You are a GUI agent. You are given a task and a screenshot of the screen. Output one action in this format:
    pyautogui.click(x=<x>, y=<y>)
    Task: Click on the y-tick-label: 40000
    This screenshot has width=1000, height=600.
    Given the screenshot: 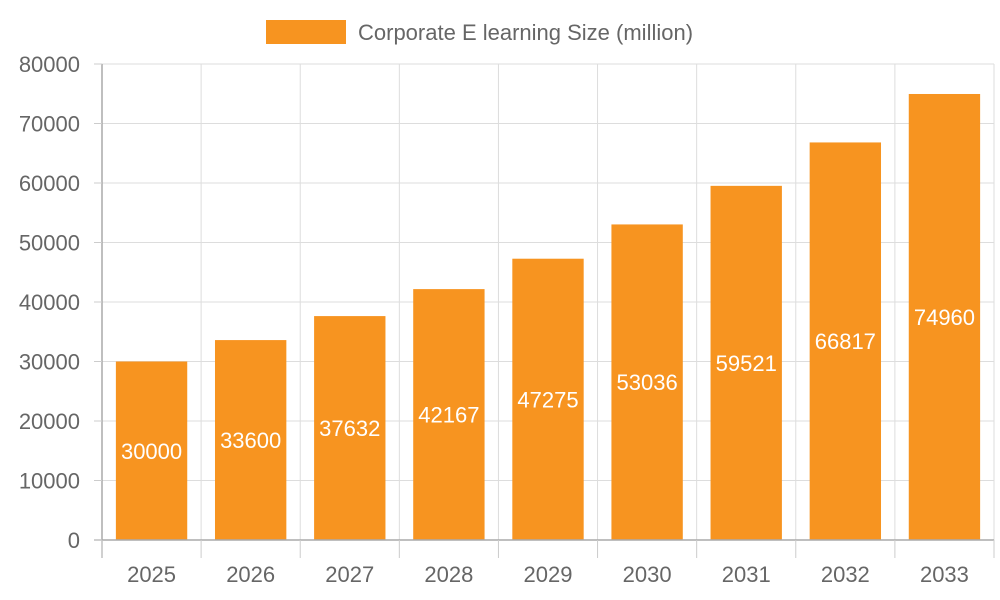 What is the action you would take?
    pyautogui.click(x=49, y=302)
    